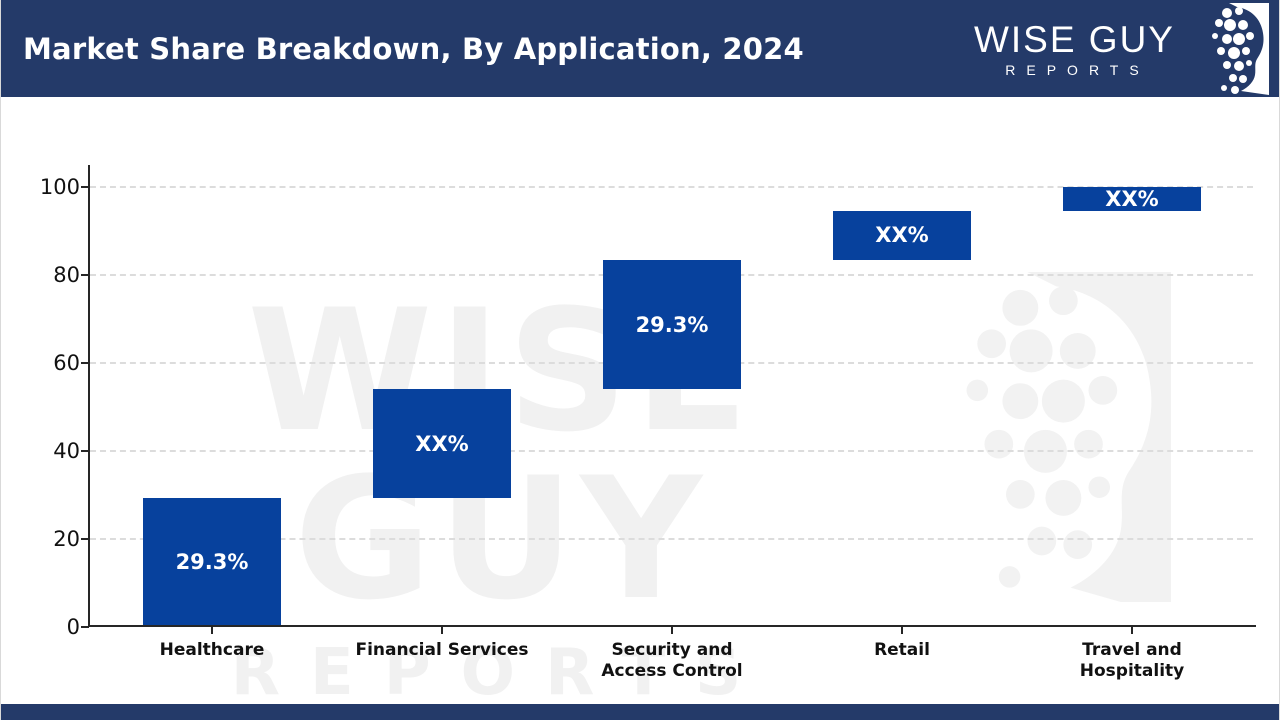 This screenshot has height=720, width=1280. I want to click on y-tick-label-20: 20, so click(66, 538).